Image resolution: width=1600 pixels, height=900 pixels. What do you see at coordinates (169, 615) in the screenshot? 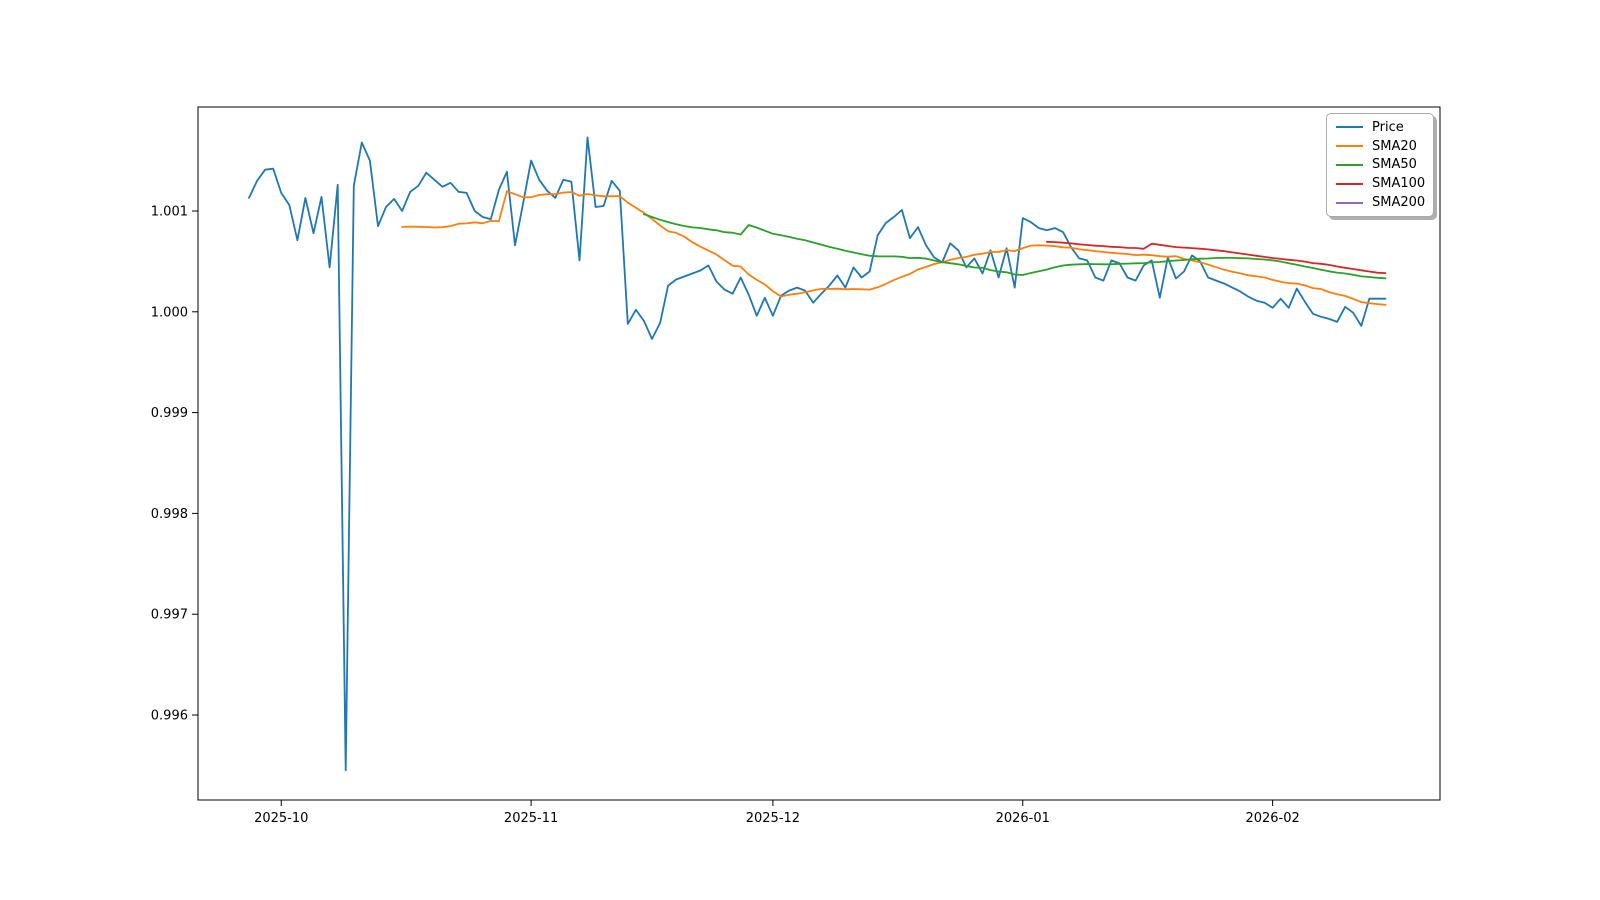
I see `y-tick-label: 0.997` at bounding box center [169, 615].